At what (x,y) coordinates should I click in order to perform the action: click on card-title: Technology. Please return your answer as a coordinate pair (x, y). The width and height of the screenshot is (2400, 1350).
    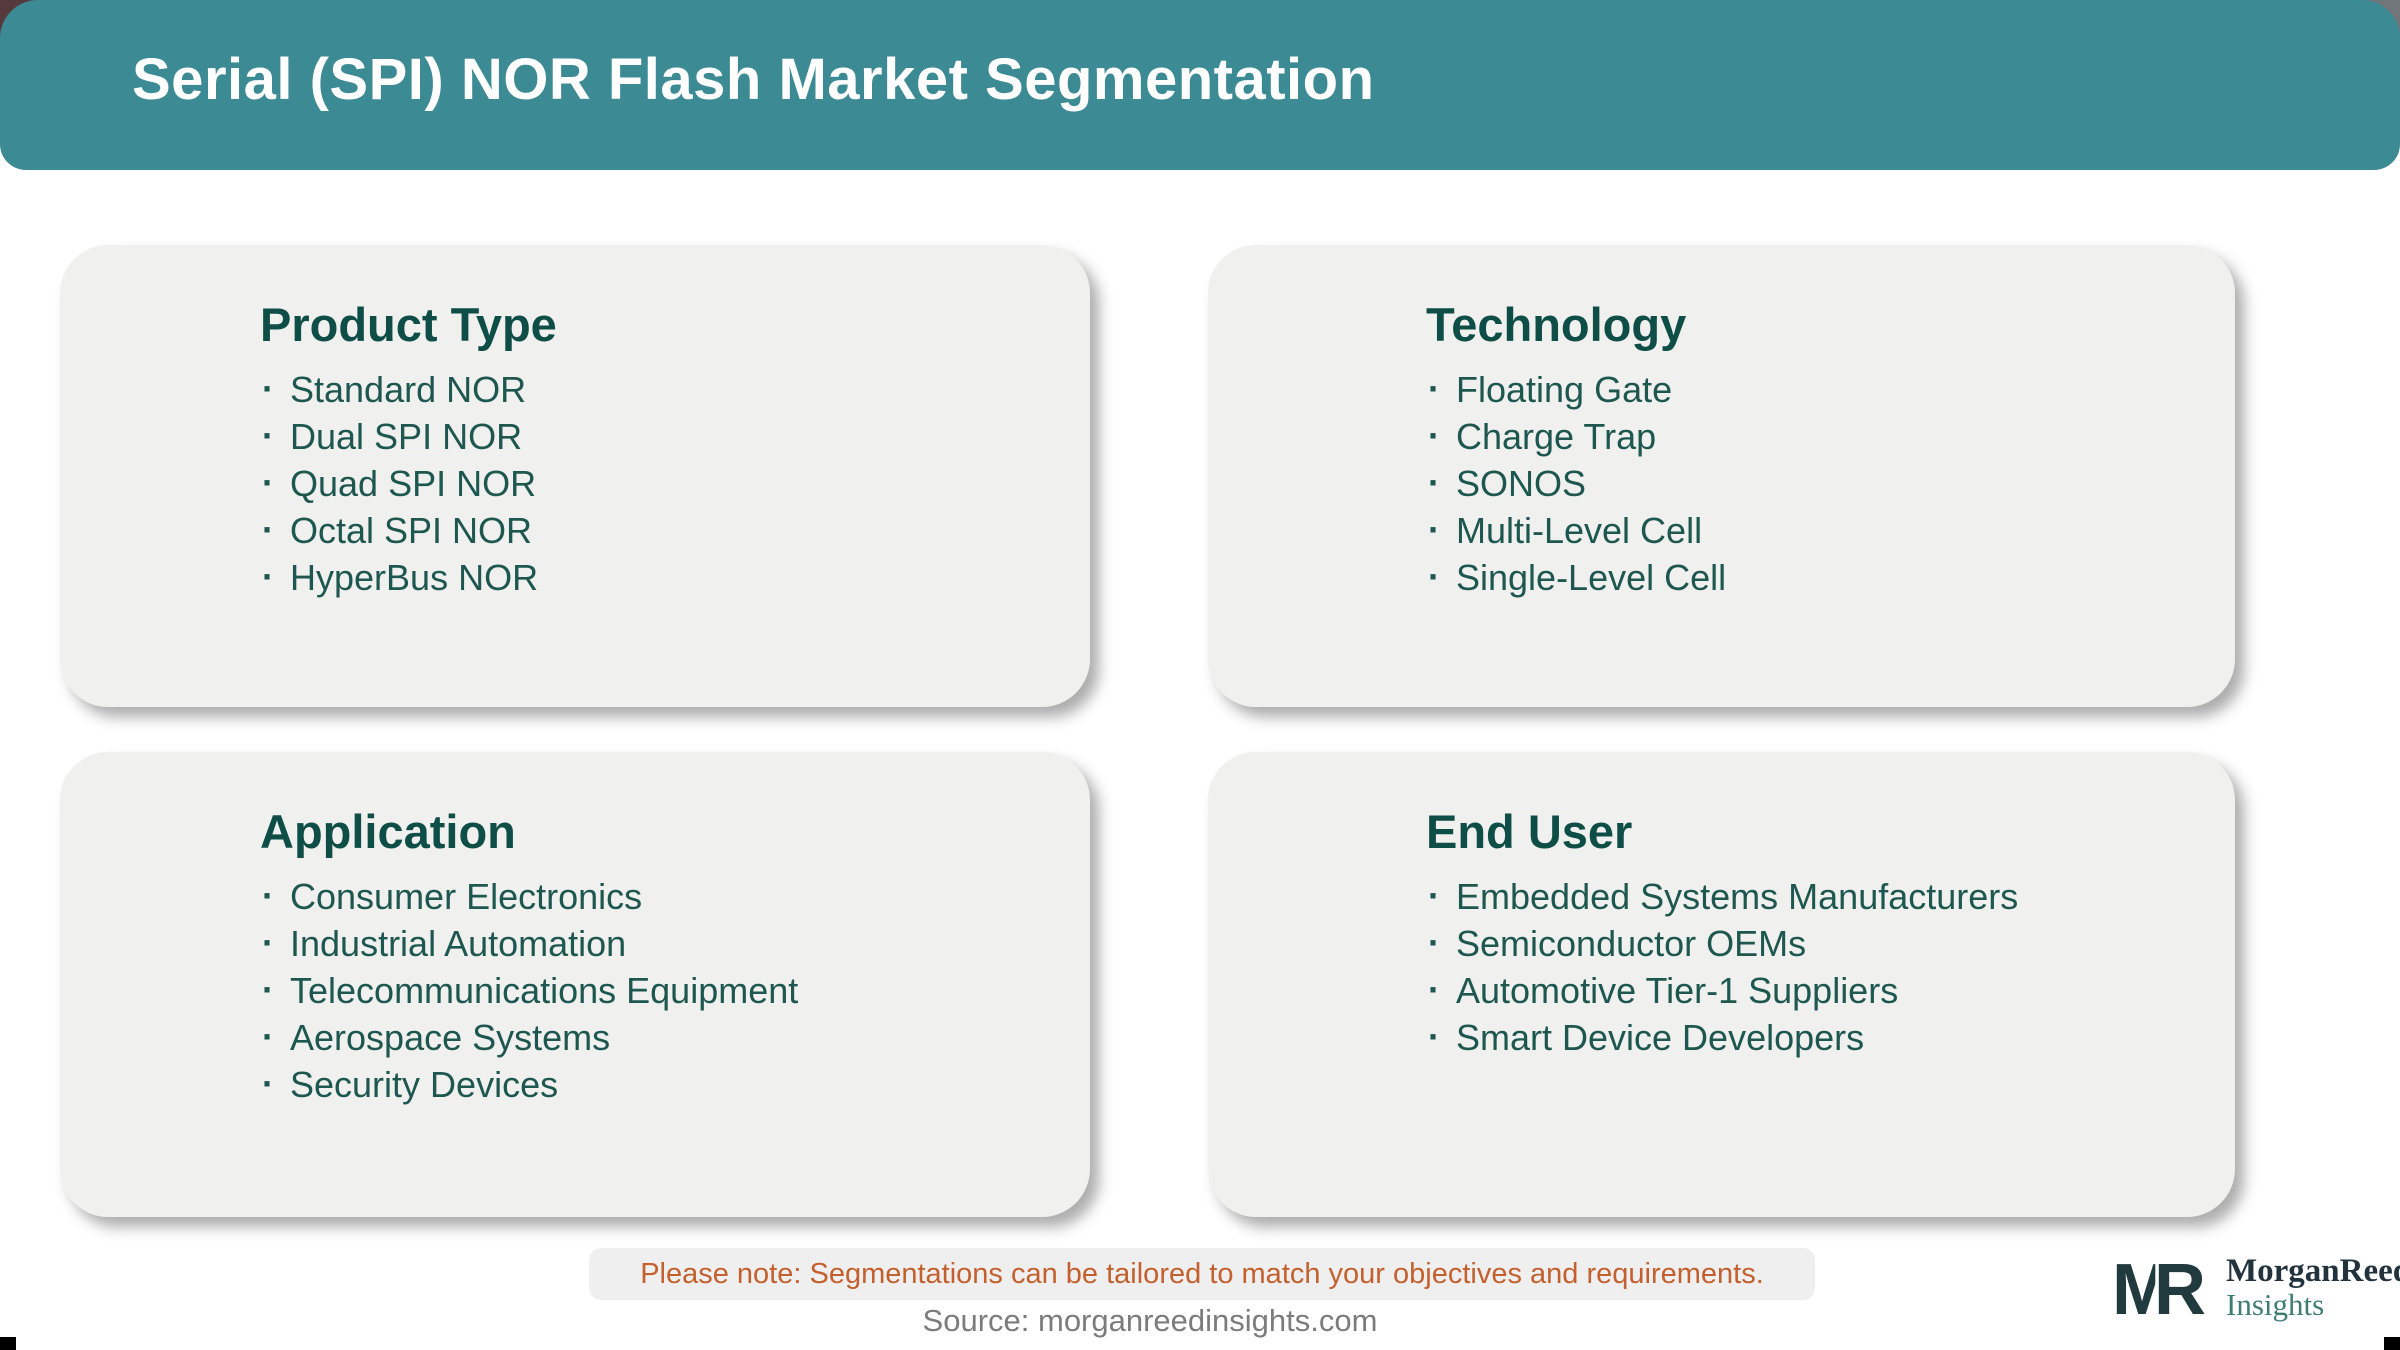
    Looking at the image, I should click on (1556, 324).